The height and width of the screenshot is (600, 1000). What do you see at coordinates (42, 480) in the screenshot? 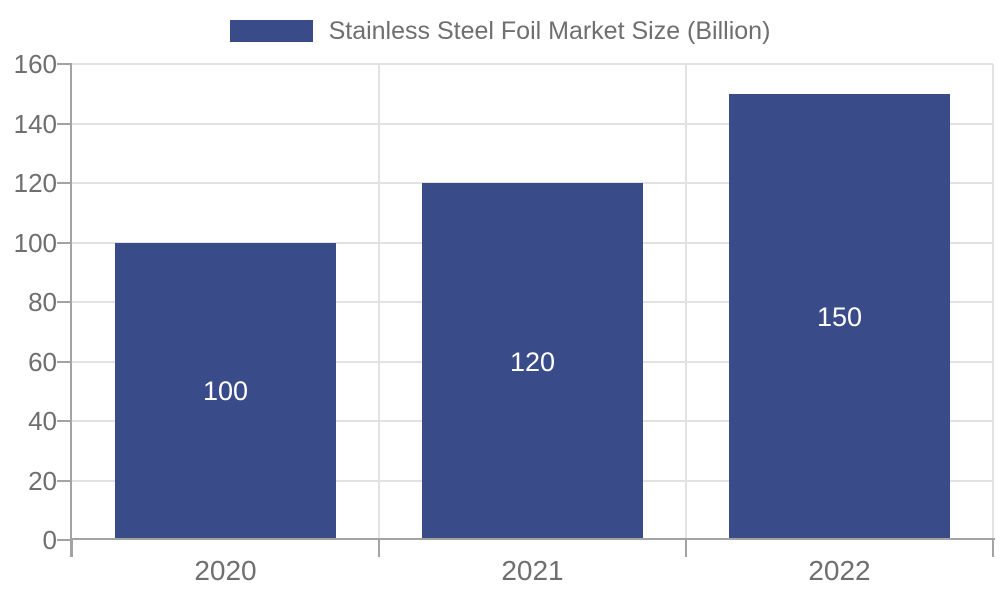
I see `y-tick-label-20: 20` at bounding box center [42, 480].